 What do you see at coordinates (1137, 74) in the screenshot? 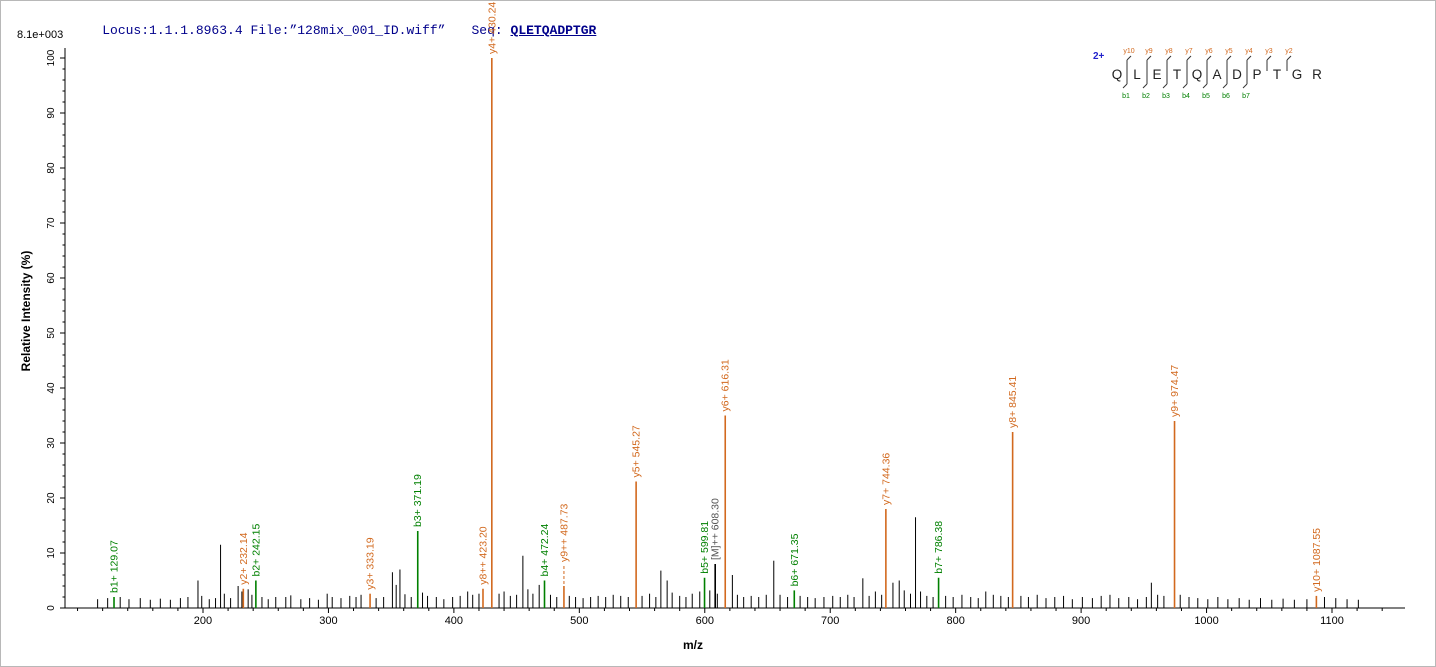
I see `residue-letter: L` at bounding box center [1137, 74].